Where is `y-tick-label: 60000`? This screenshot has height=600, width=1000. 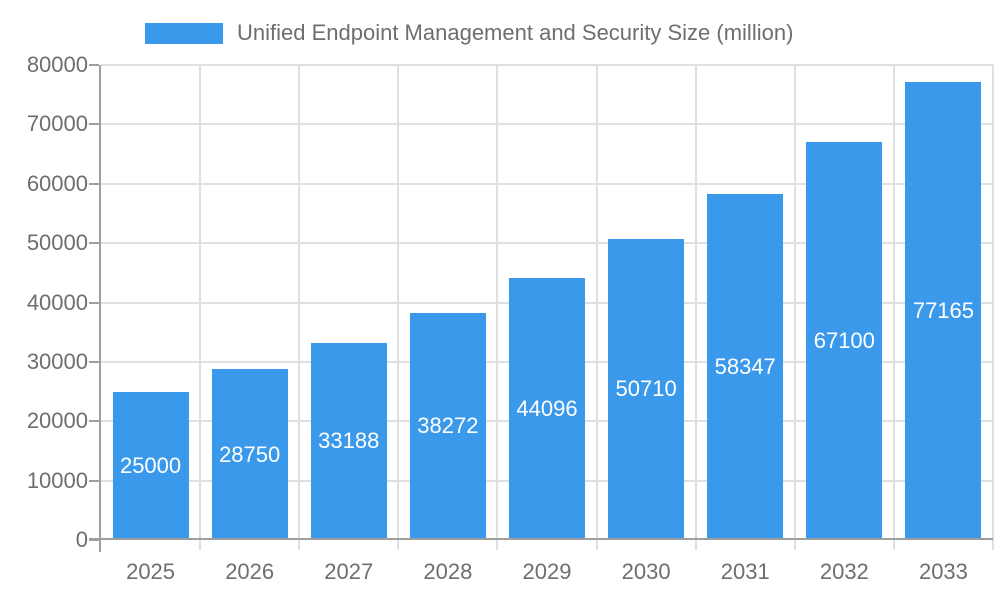 y-tick-label: 60000 is located at coordinates (57, 183).